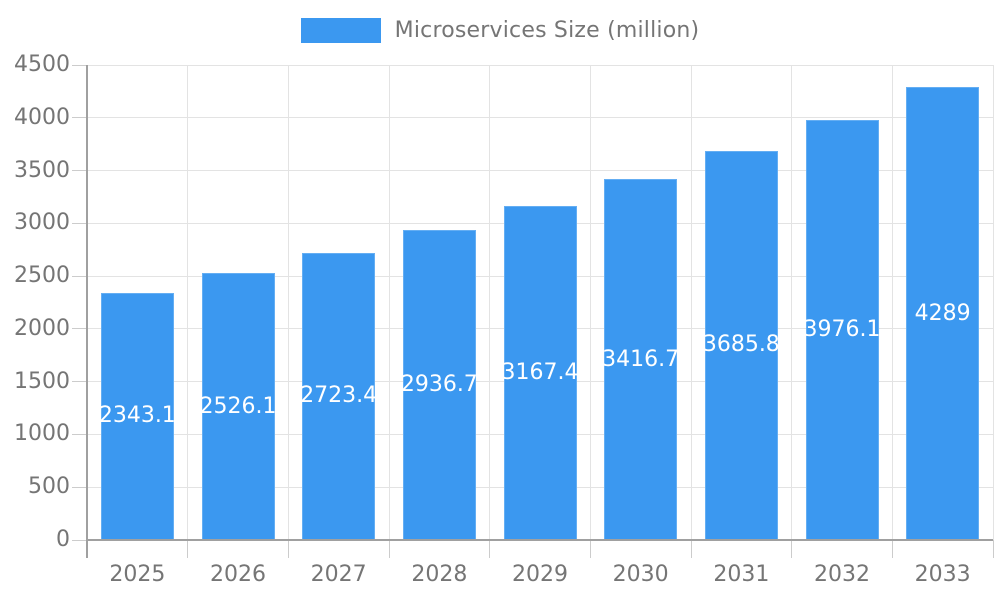 Image resolution: width=1000 pixels, height=600 pixels. What do you see at coordinates (340, 30) in the screenshot?
I see `legend-swatch-icon` at bounding box center [340, 30].